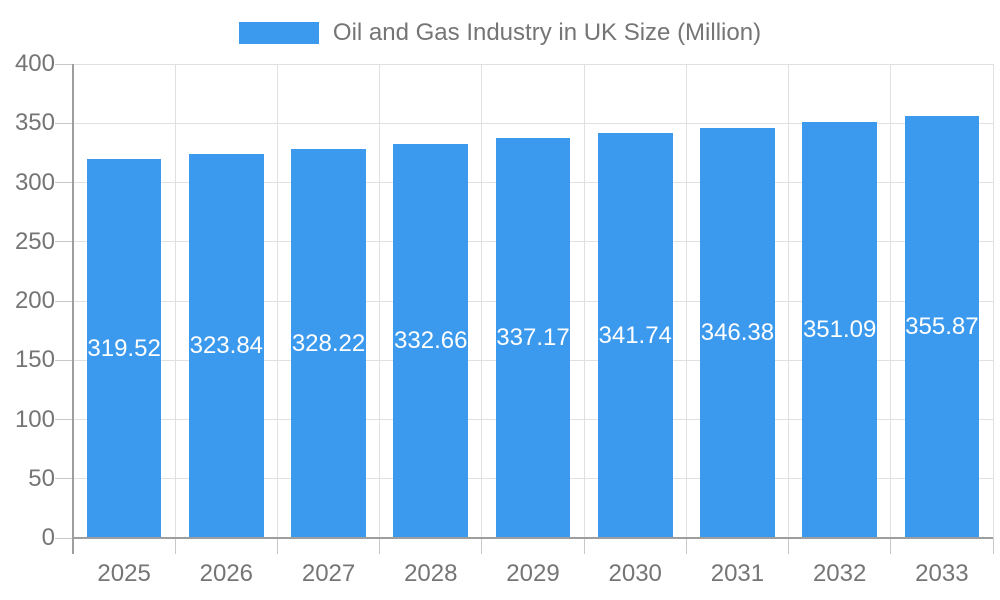 This screenshot has width=1000, height=600. I want to click on x-axis-line, so click(533, 538).